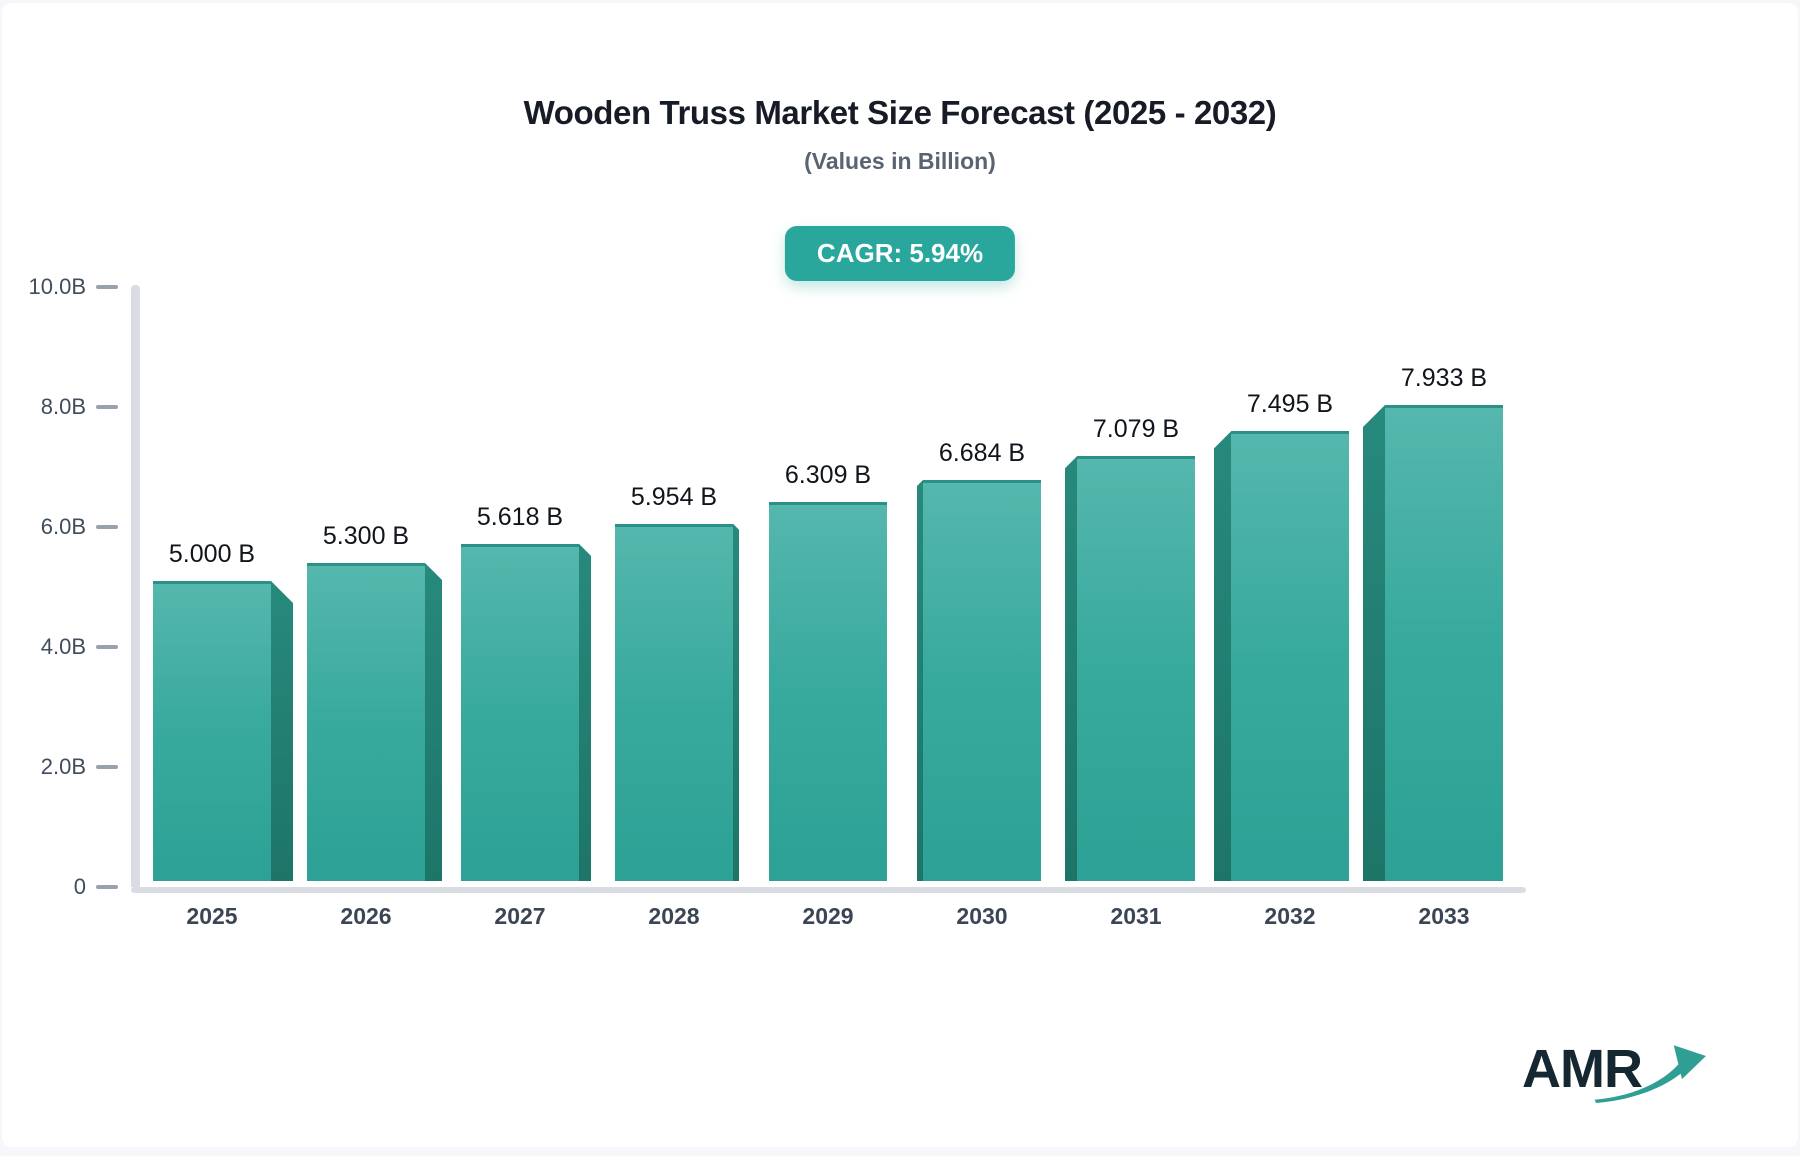 This screenshot has width=1800, height=1156. Describe the element at coordinates (1650, 1074) in the screenshot. I see `growth-arrow-icon` at that location.